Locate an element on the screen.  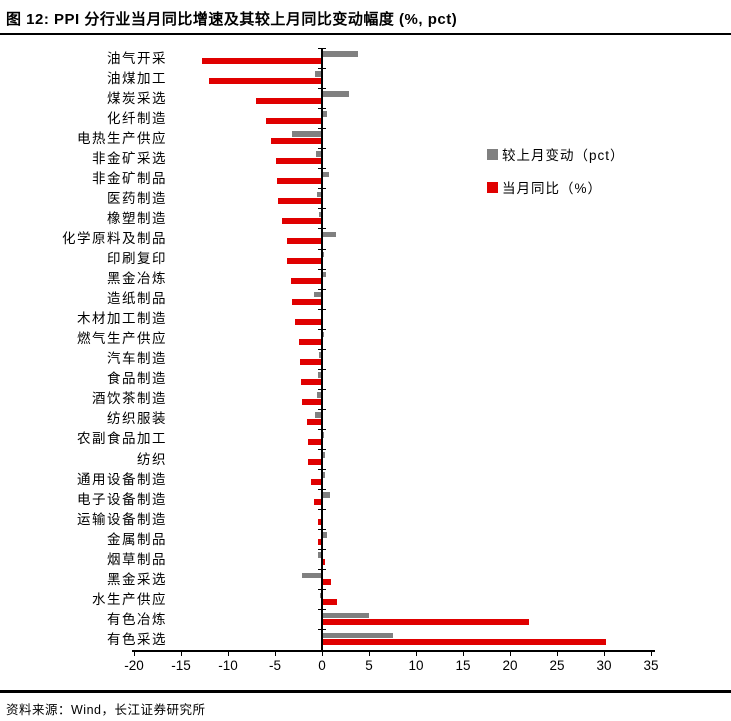
category-label: 有色采选 is located at coordinates (137, 639).